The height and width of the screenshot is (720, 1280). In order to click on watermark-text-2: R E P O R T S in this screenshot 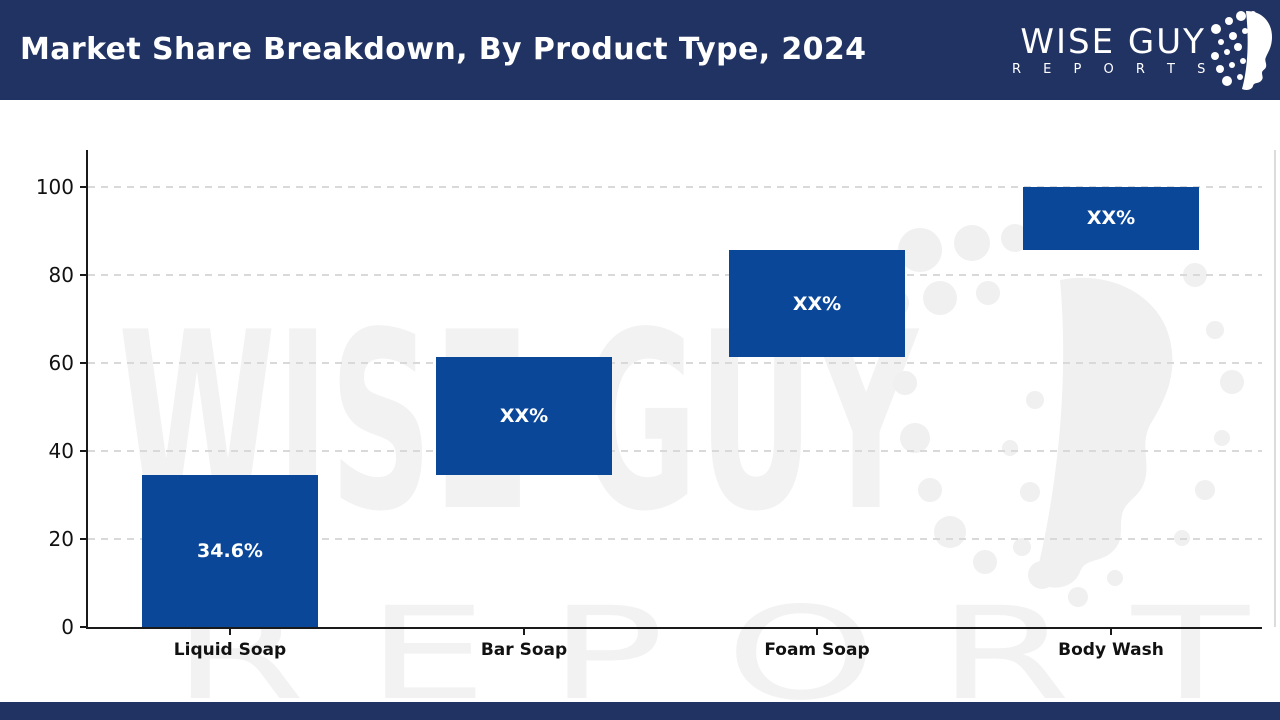, I will do `click(726, 641)`.